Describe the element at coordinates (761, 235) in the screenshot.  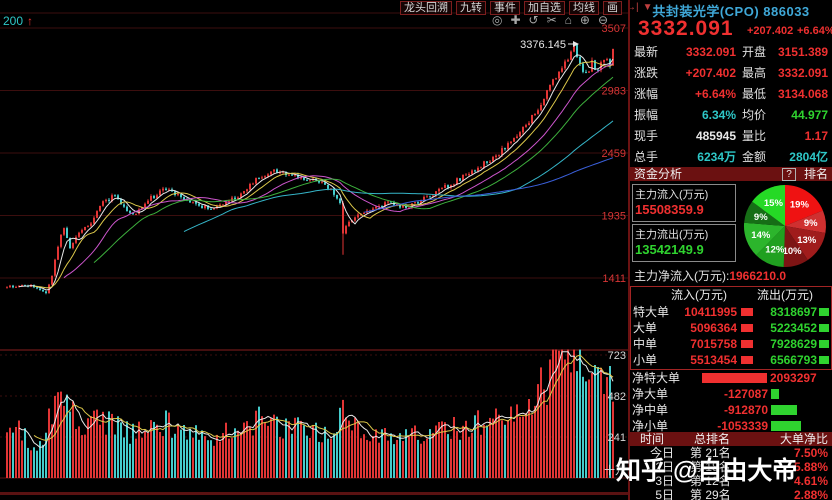
I see `pie-slice-label: 14%` at that location.